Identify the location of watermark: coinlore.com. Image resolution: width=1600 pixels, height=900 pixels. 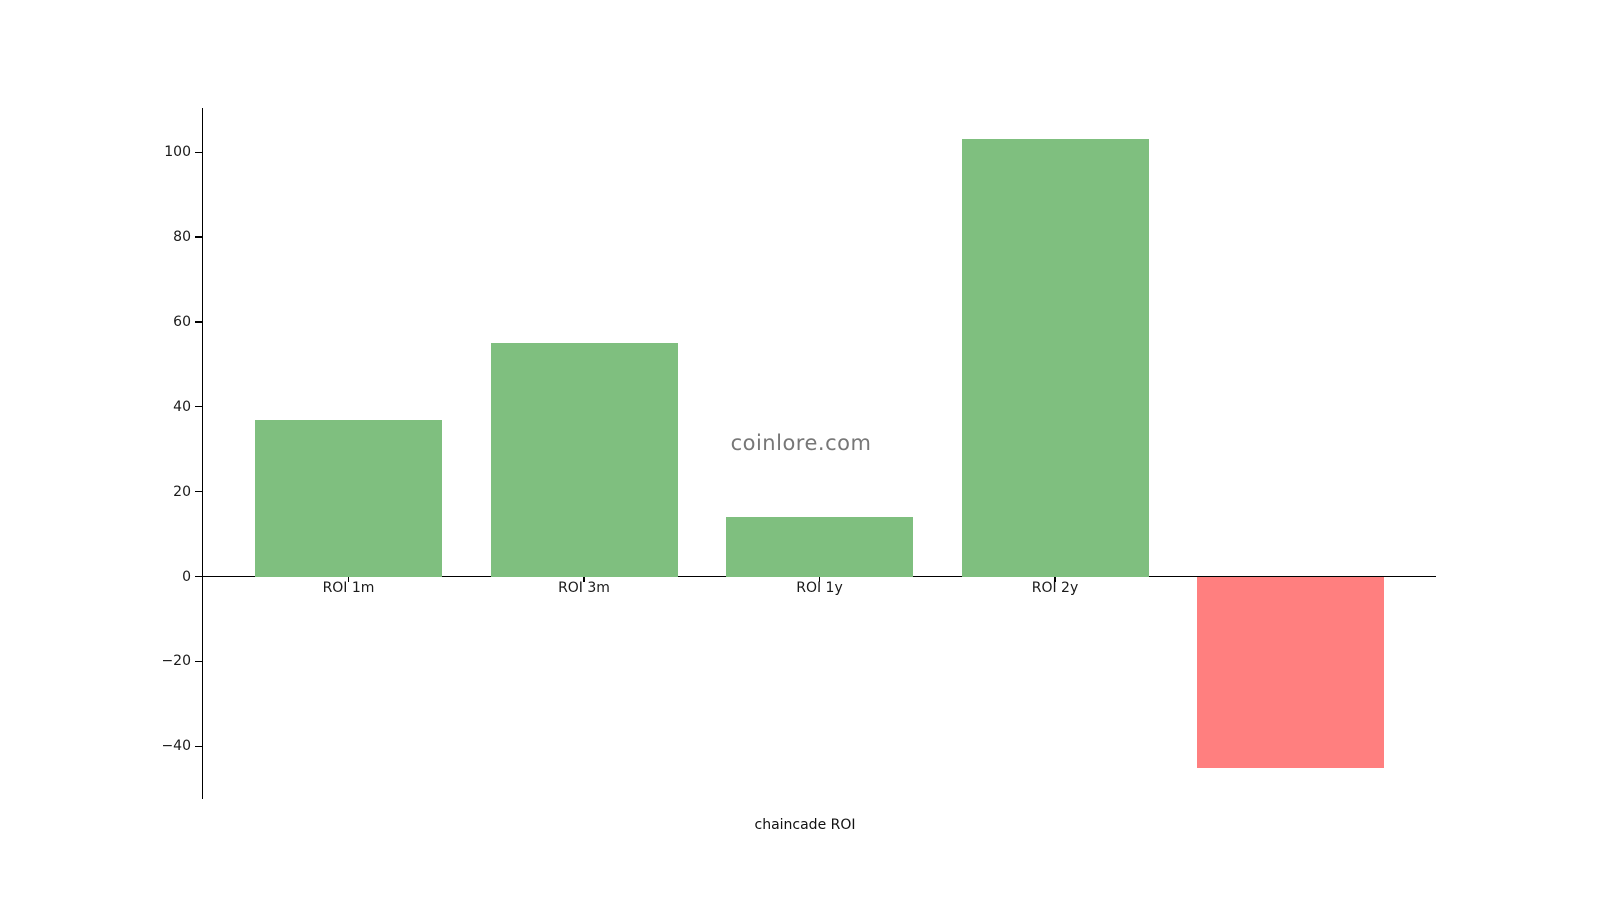
(801, 443).